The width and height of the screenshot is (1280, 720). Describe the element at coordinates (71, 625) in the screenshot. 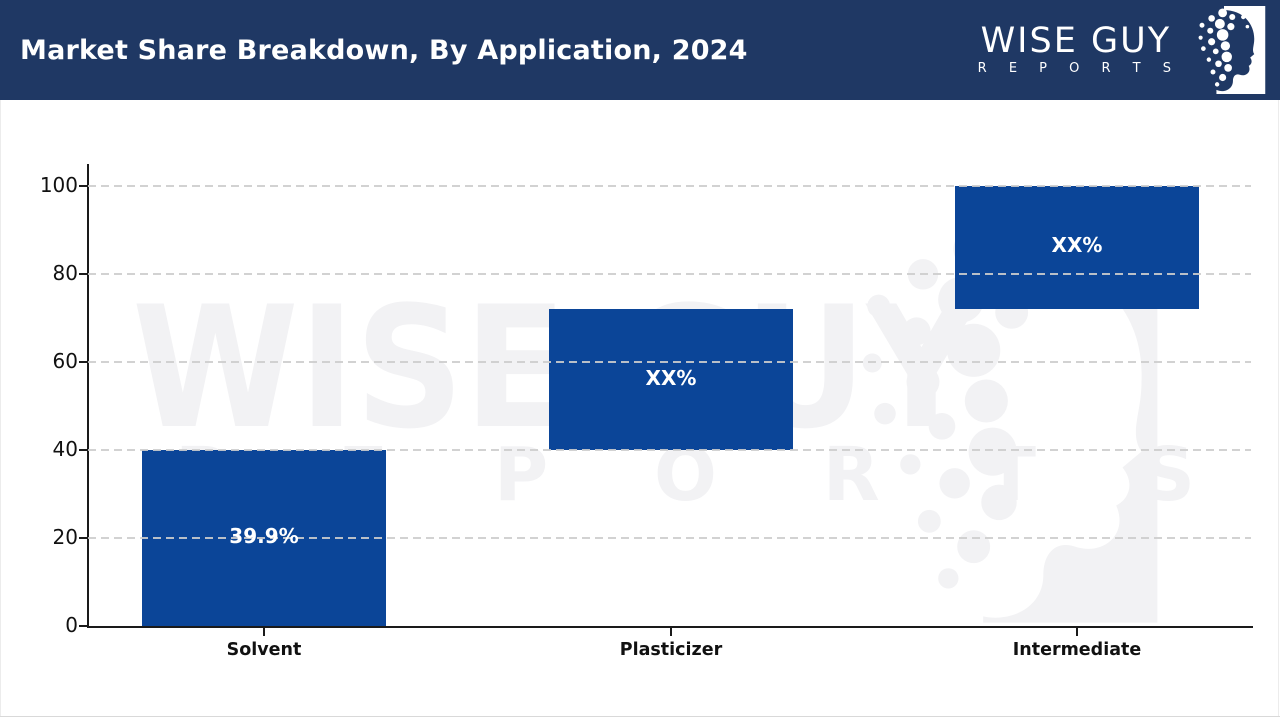

I see `y-tick-label: 0` at that location.